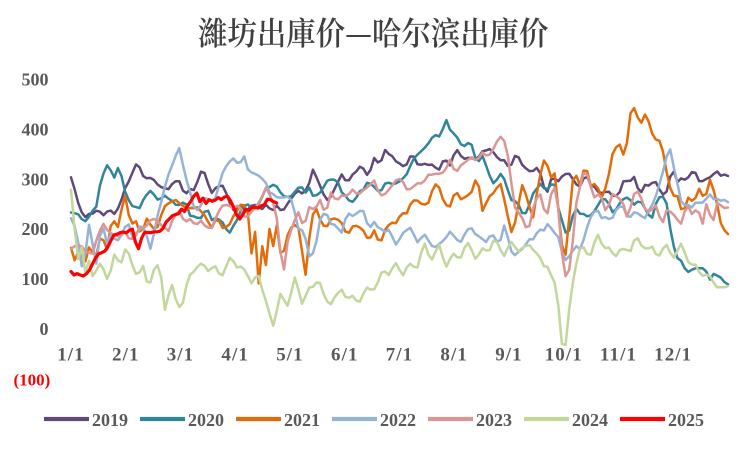  What do you see at coordinates (71, 354) in the screenshot?
I see `svg-text: 1/1` at bounding box center [71, 354].